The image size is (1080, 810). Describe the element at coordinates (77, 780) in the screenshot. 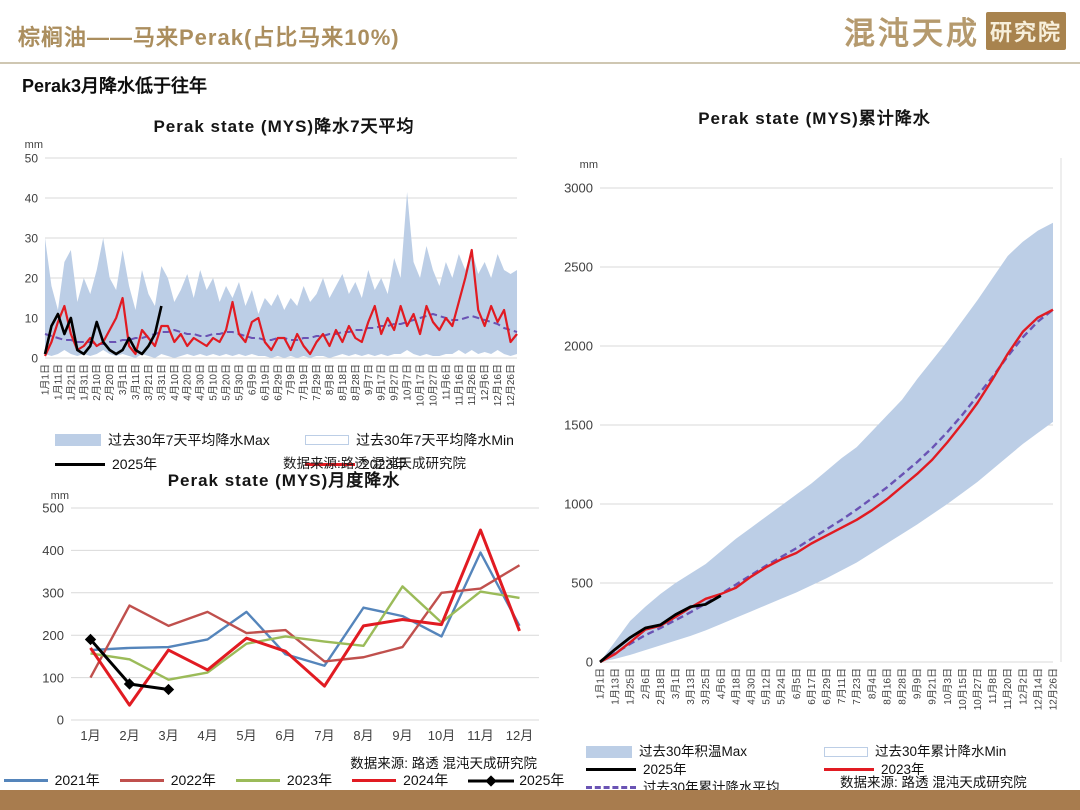

I see `legend-label: 2021年` at that location.